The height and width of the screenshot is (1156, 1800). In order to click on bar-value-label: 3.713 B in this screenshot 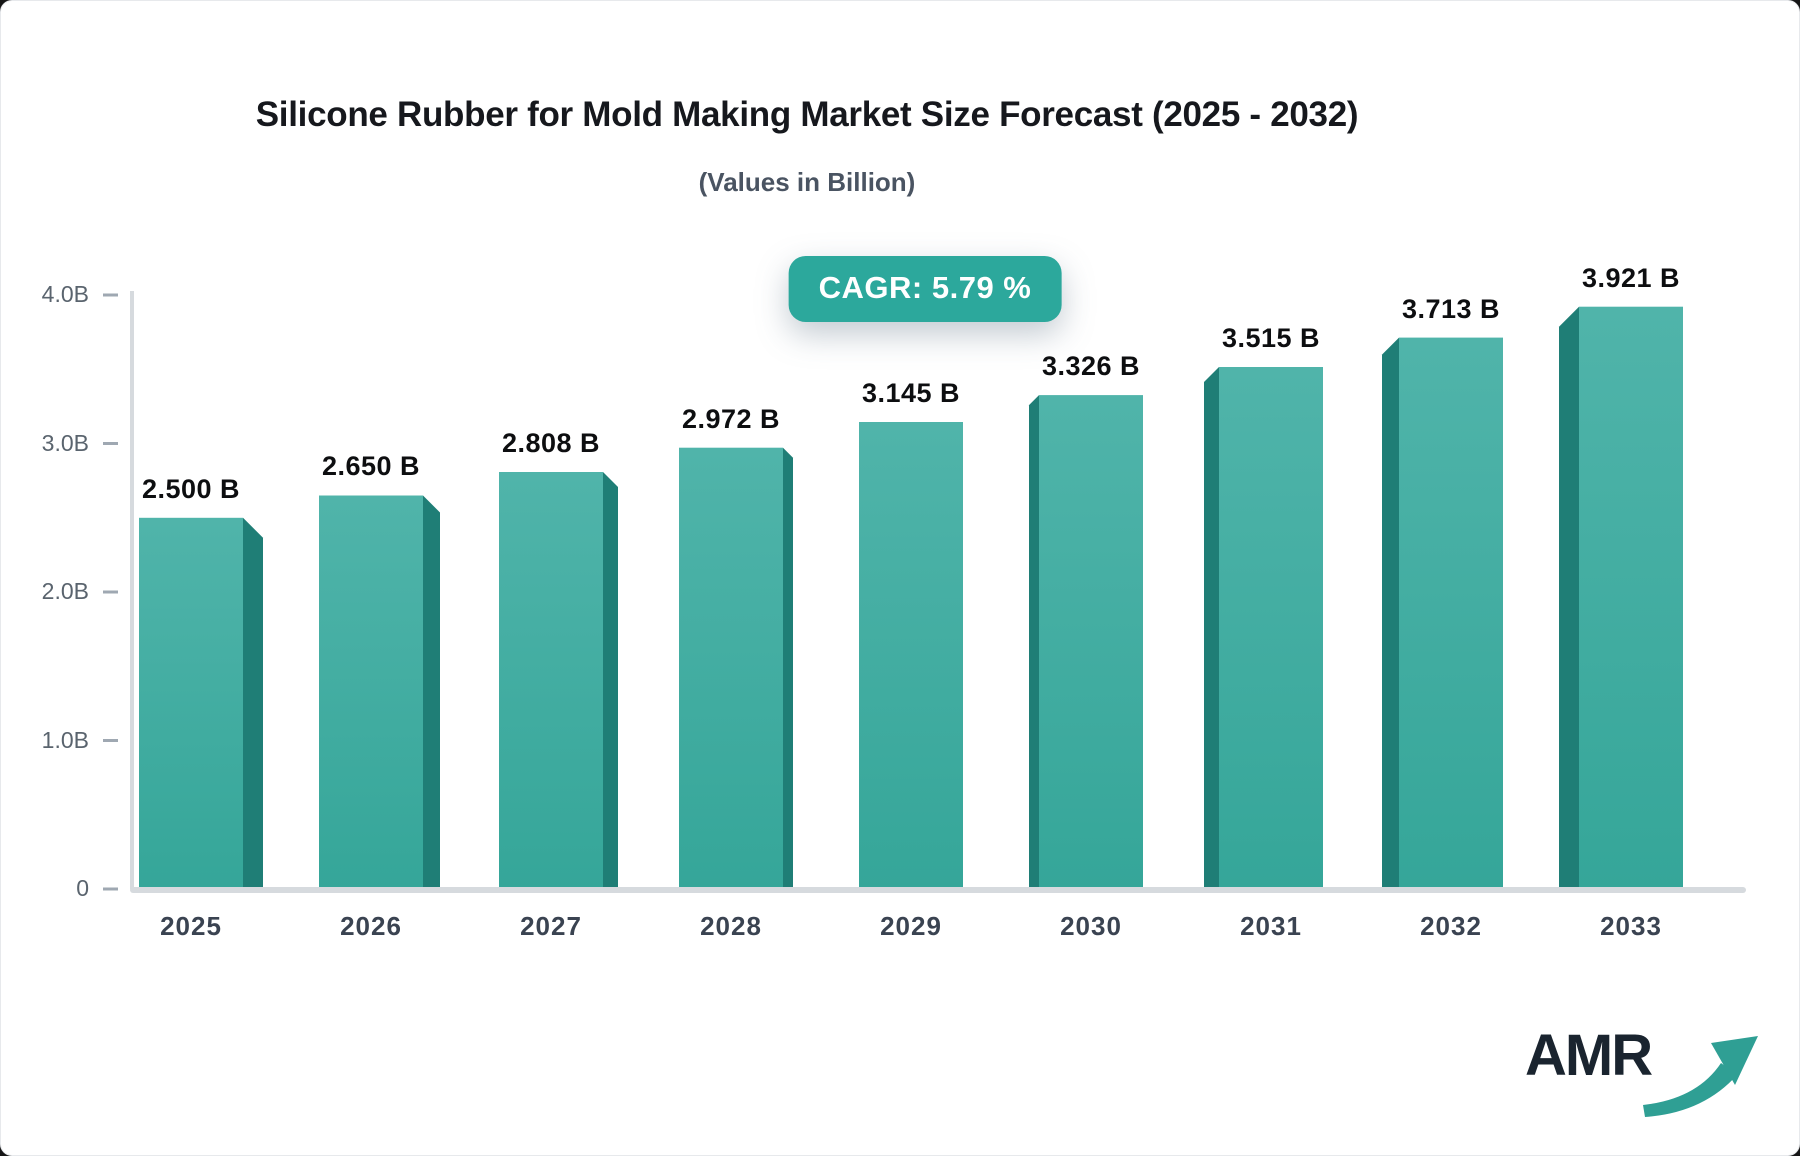, I will do `click(1451, 308)`.